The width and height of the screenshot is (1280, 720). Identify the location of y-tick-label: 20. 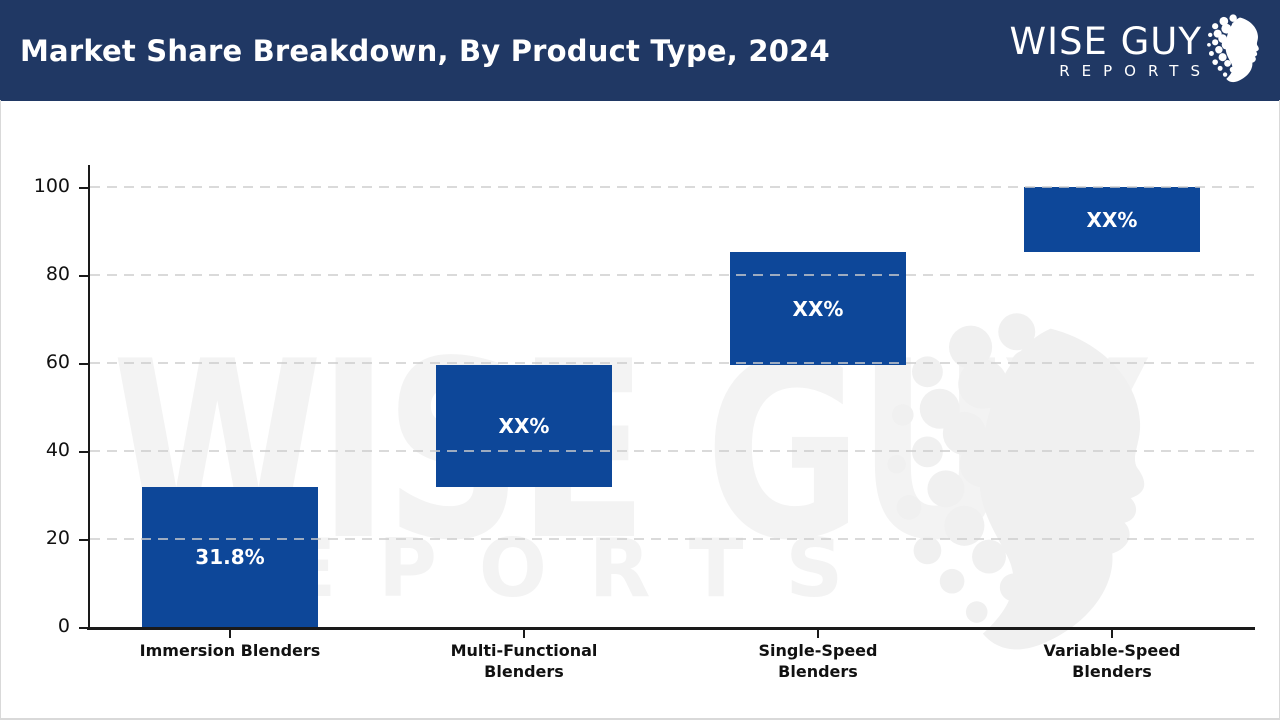
(57, 538).